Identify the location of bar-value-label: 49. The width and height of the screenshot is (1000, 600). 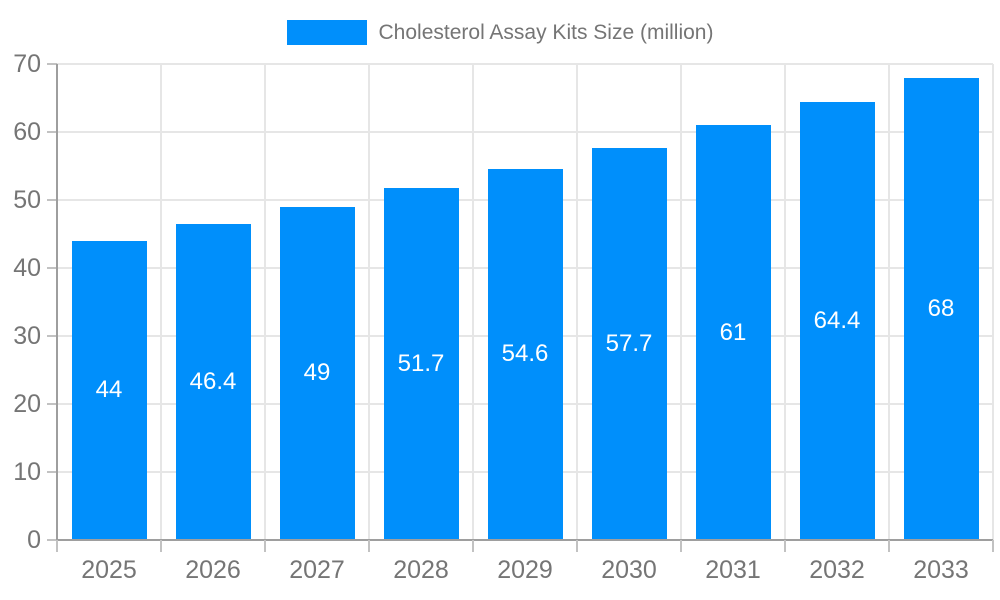
(317, 373).